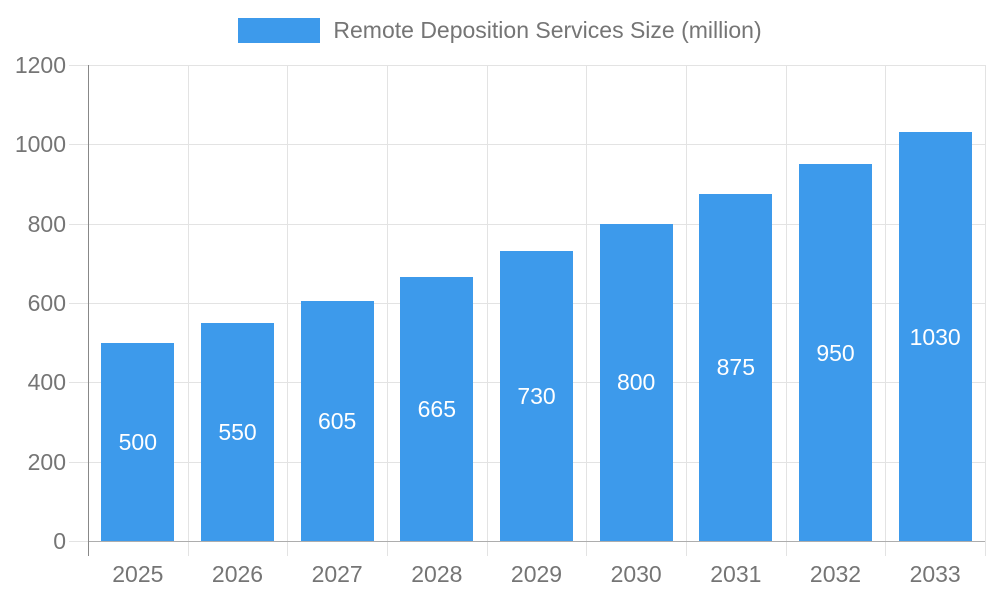 The width and height of the screenshot is (1000, 600). Describe the element at coordinates (46, 303) in the screenshot. I see `y-axis-tick-label: 600` at that location.